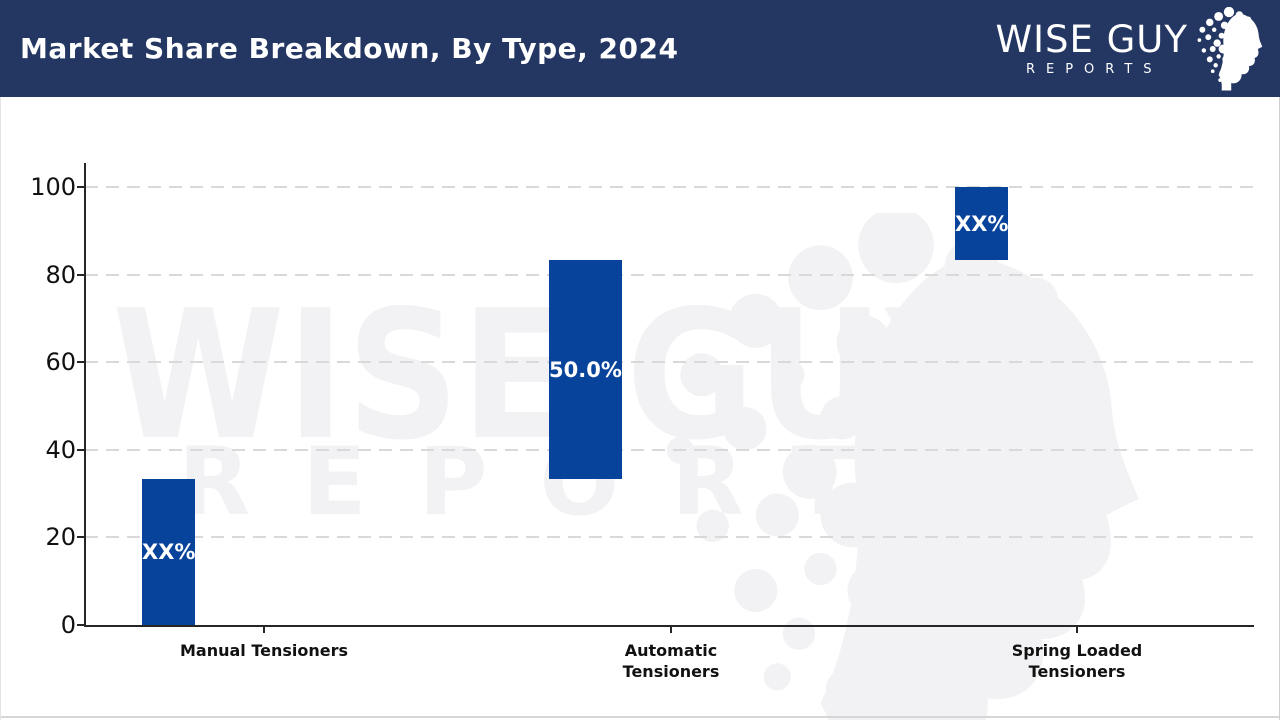 This screenshot has height=720, width=1280. What do you see at coordinates (349, 48) in the screenshot?
I see `chart-title: Market Share Breakdown, By Type, 2024` at bounding box center [349, 48].